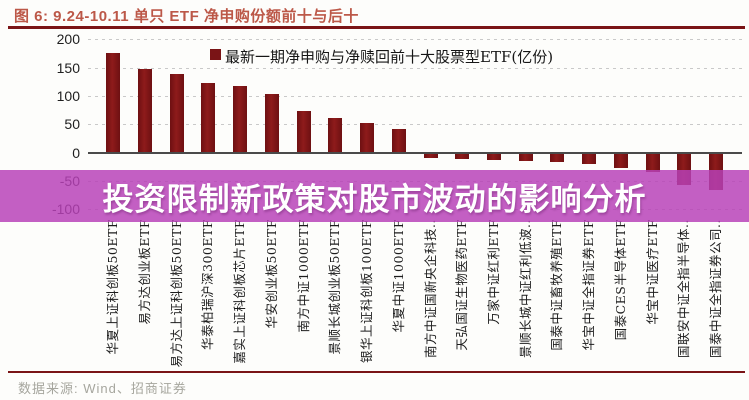  What do you see at coordinates (557, 285) in the screenshot?
I see `x-axis-category-label: 国泰中证畜牧养殖ETF` at bounding box center [557, 285].